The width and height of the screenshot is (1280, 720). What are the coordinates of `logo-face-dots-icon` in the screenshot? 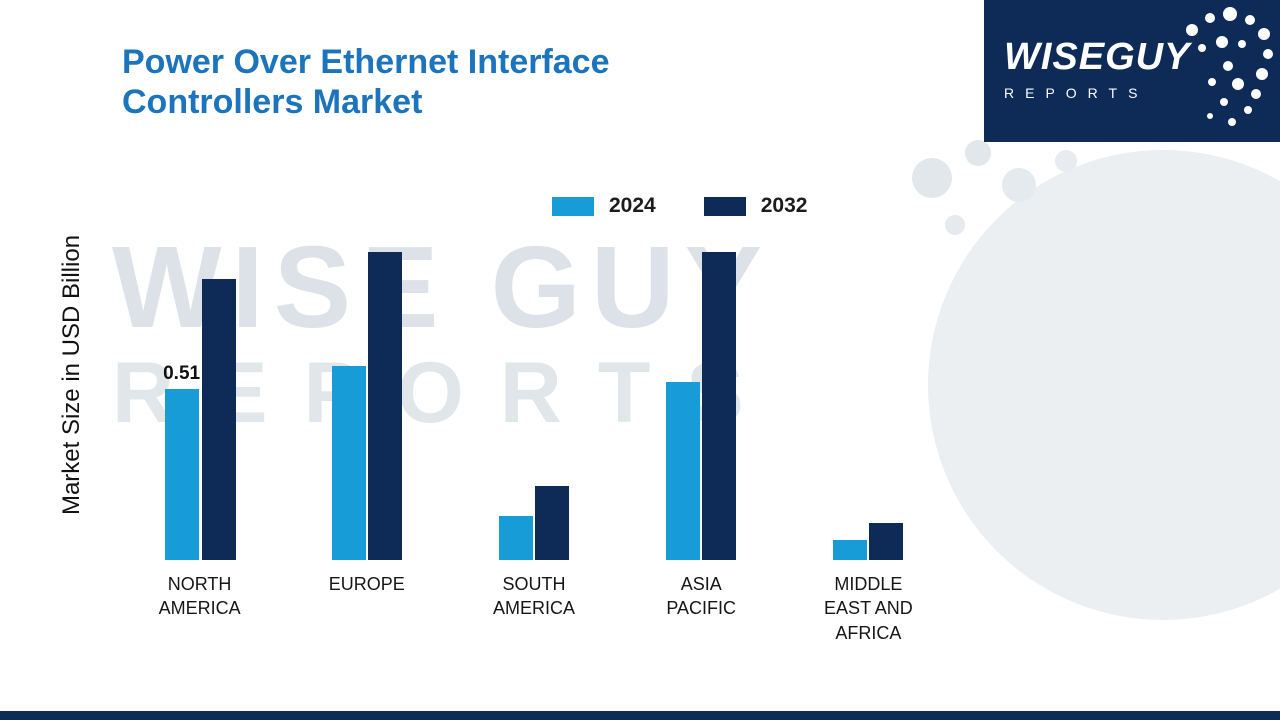 It's located at (1229, 66).